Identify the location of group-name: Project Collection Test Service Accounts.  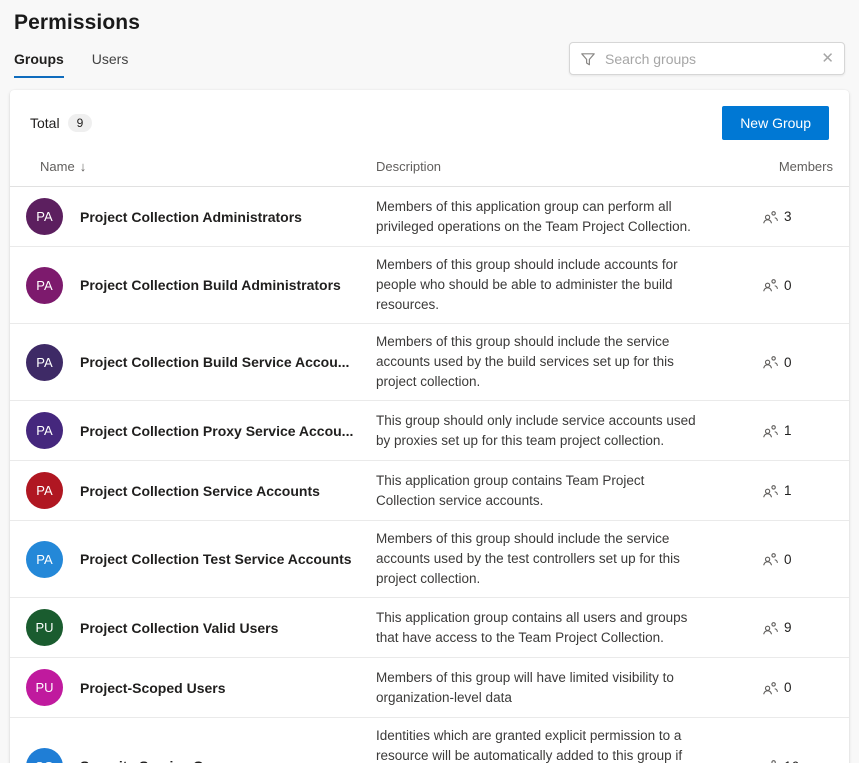
(216, 559).